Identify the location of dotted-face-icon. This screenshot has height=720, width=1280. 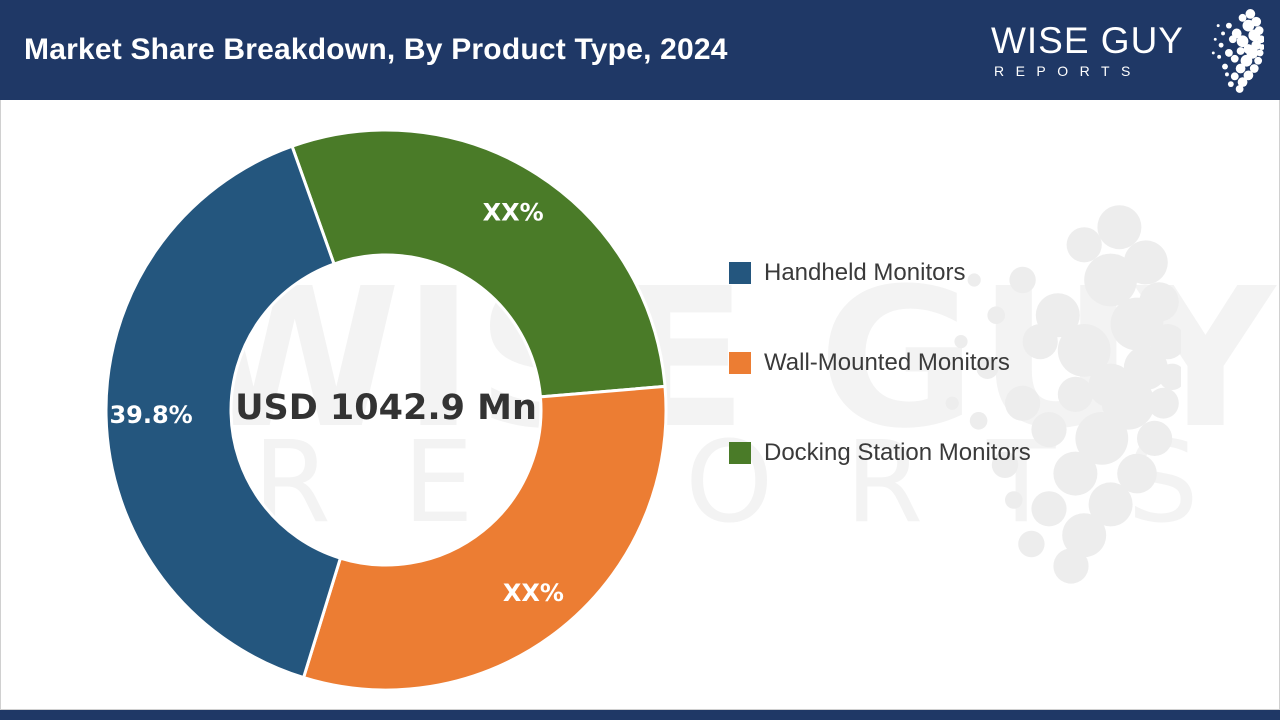
(1237, 51).